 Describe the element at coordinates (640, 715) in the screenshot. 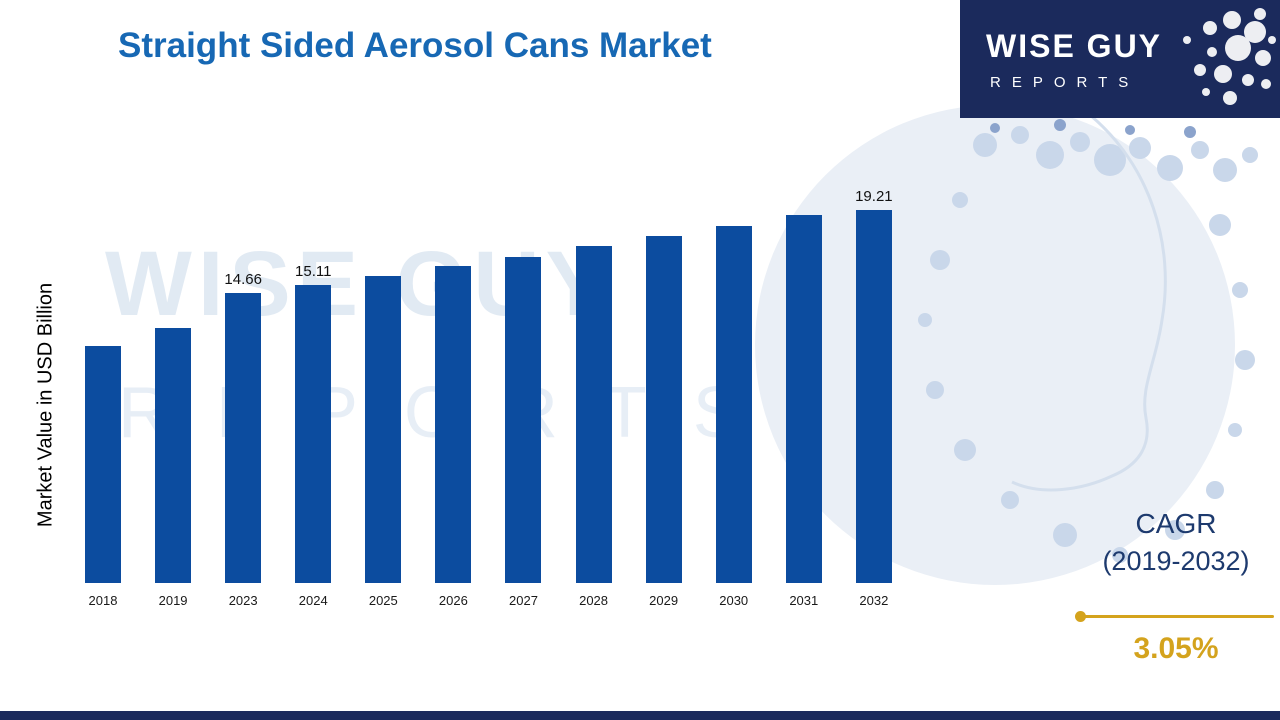

I see `bottom-bar-decoration` at that location.